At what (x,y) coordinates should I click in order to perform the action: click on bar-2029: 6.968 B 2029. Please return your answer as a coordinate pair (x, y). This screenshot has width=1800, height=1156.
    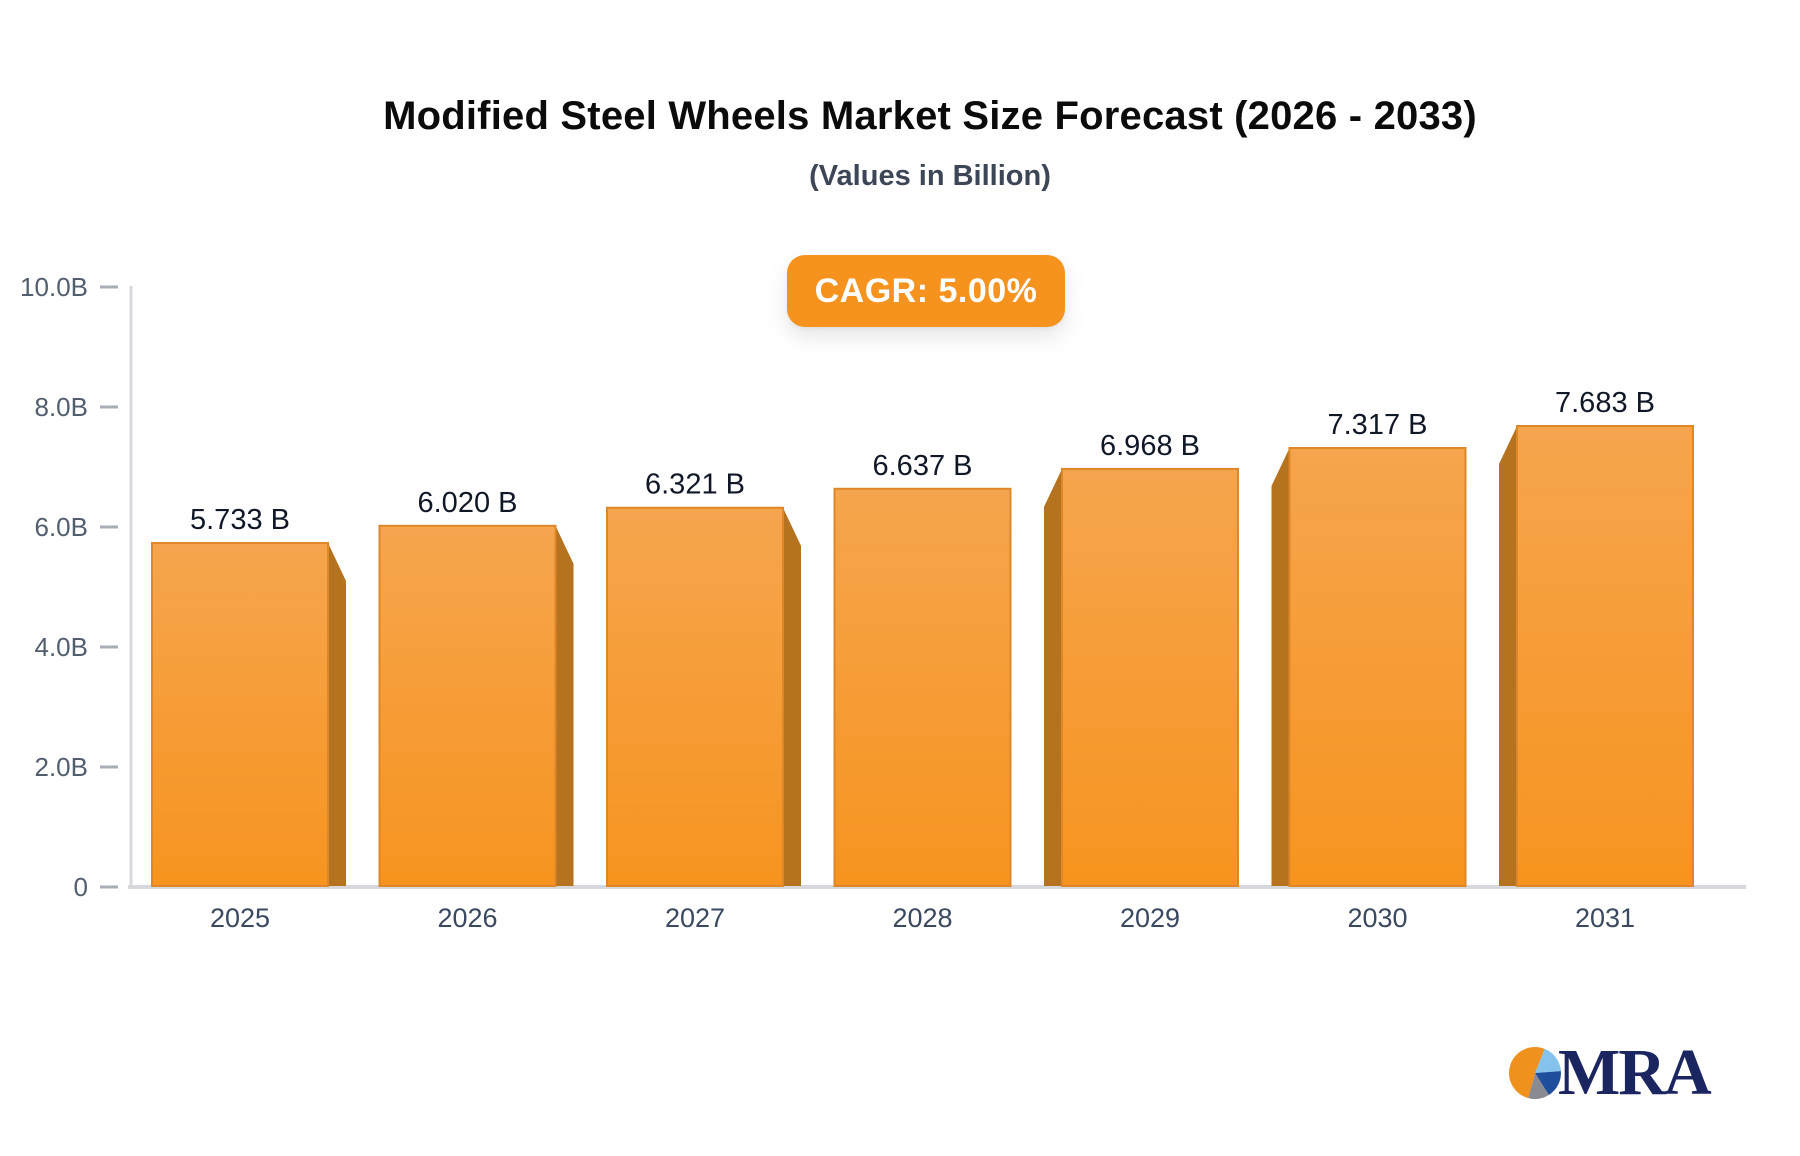
    Looking at the image, I should click on (1141, 681).